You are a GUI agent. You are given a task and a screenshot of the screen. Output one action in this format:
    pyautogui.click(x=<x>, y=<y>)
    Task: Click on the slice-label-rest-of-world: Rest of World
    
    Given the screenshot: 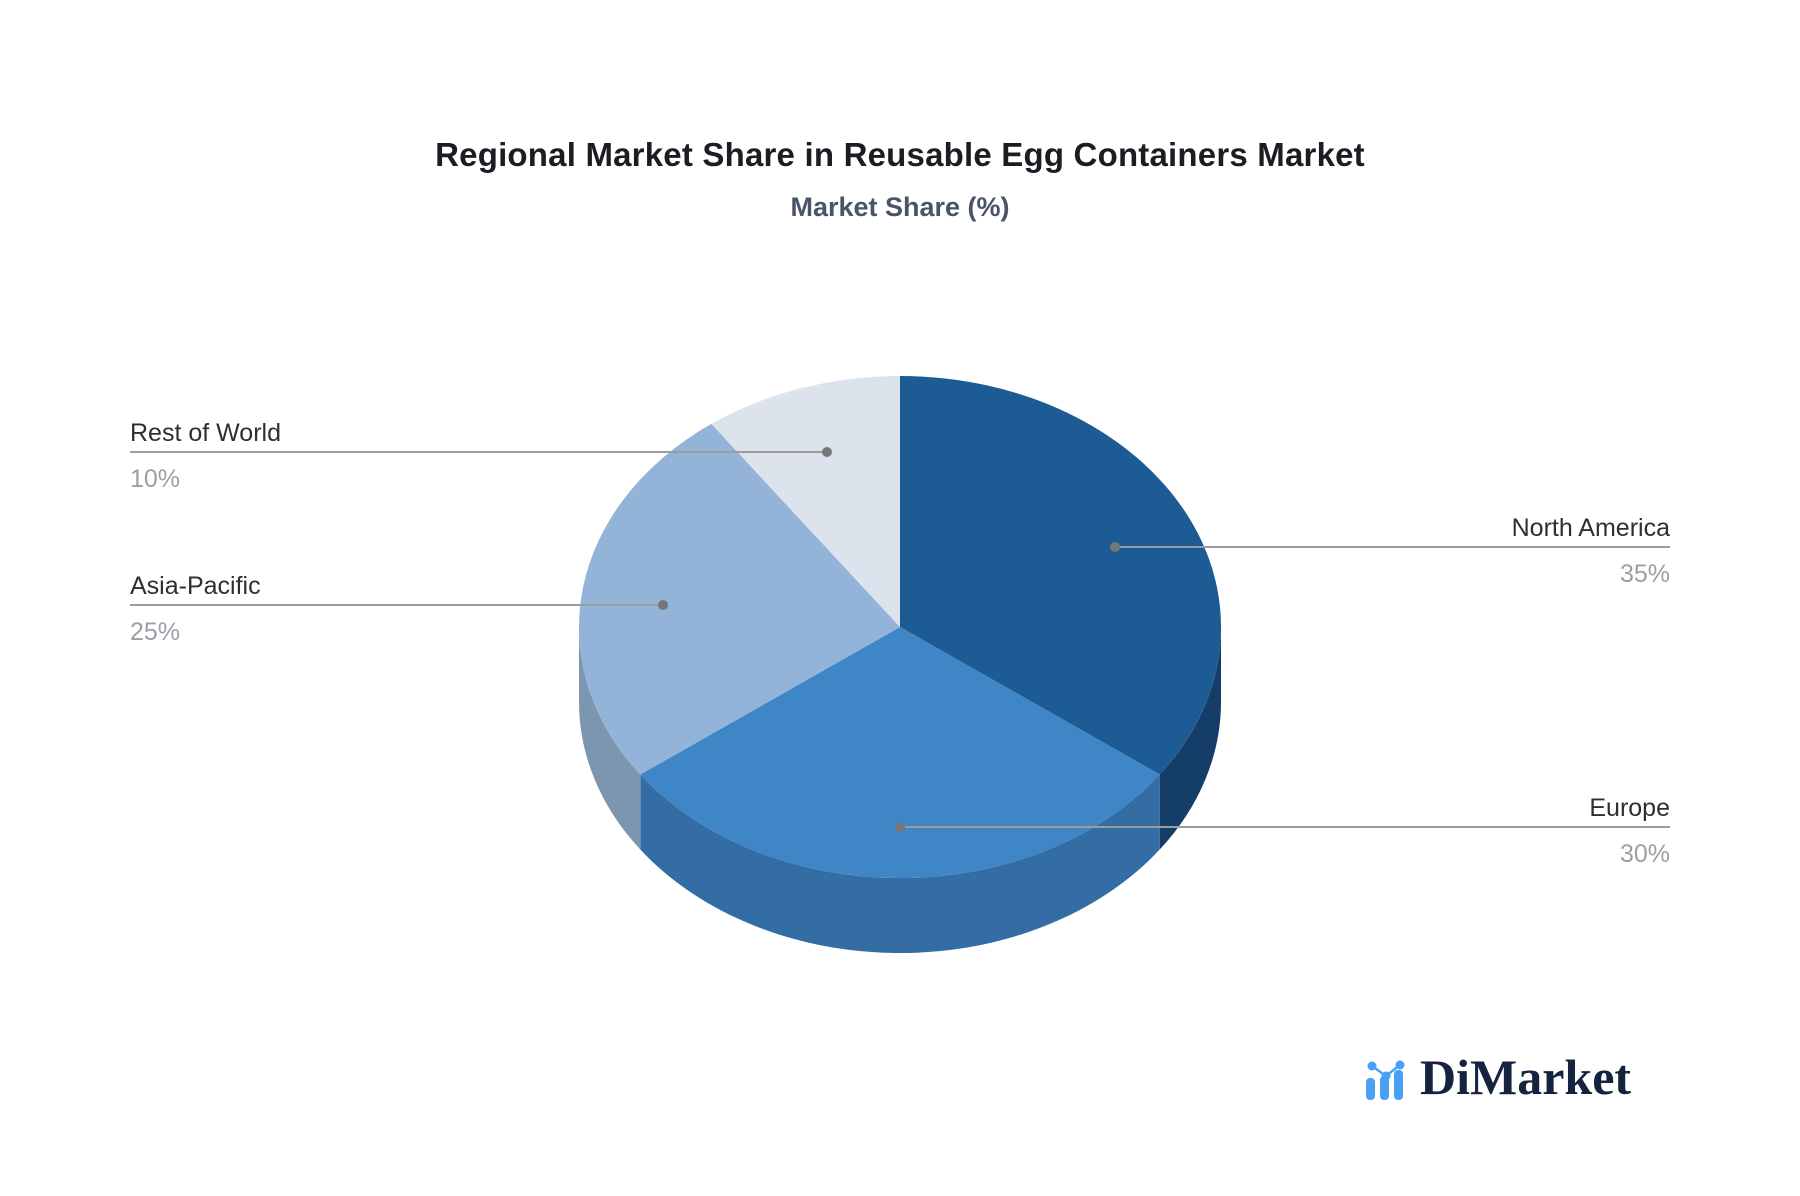 What is the action you would take?
    pyautogui.click(x=205, y=433)
    